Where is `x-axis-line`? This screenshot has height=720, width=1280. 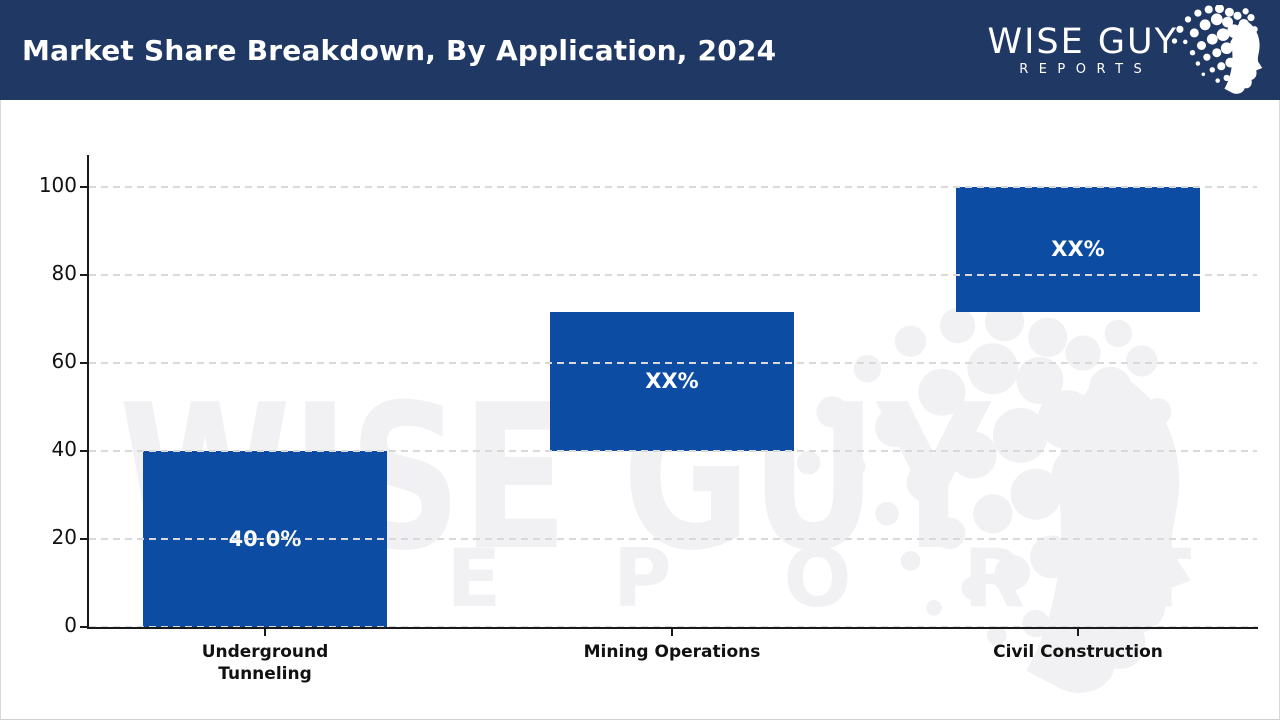
x-axis-line is located at coordinates (672, 628).